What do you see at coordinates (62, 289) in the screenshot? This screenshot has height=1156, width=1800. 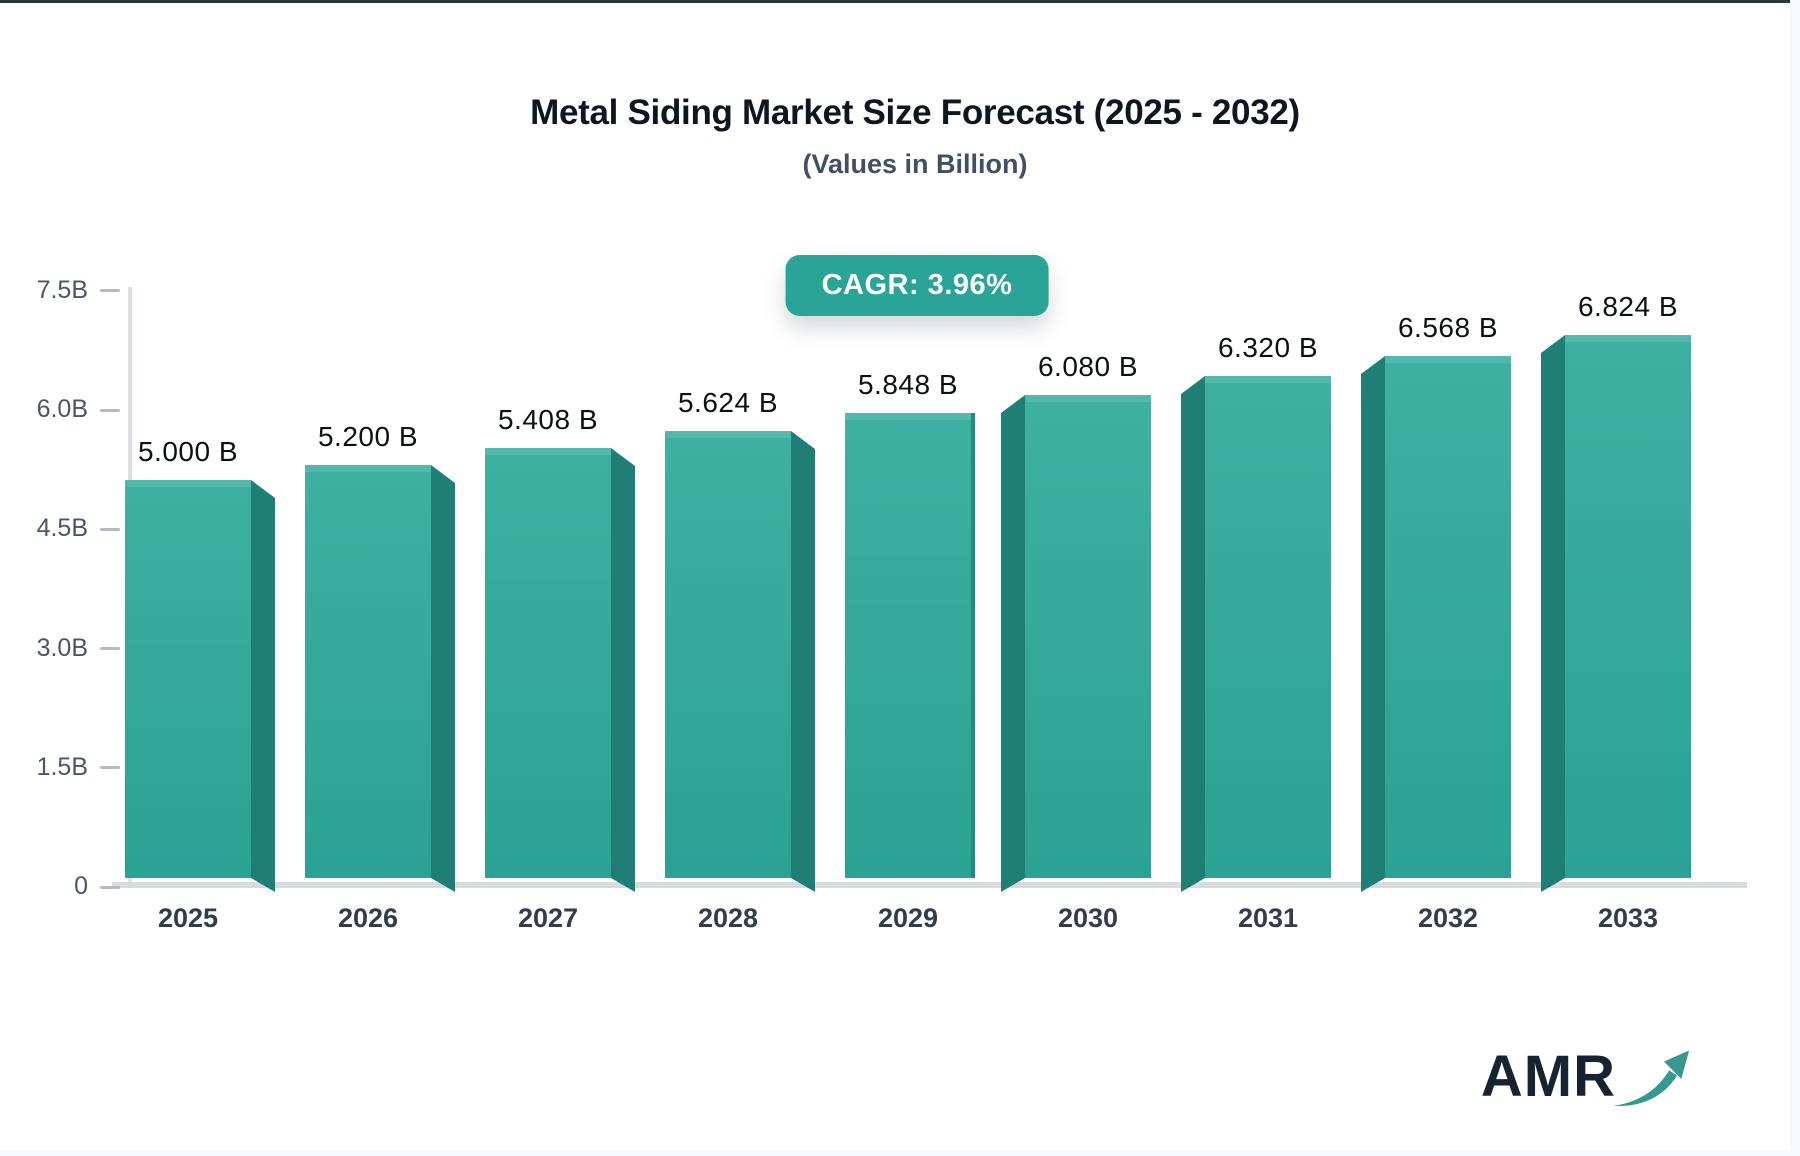 I see `y-tick-label: 7.5B` at bounding box center [62, 289].